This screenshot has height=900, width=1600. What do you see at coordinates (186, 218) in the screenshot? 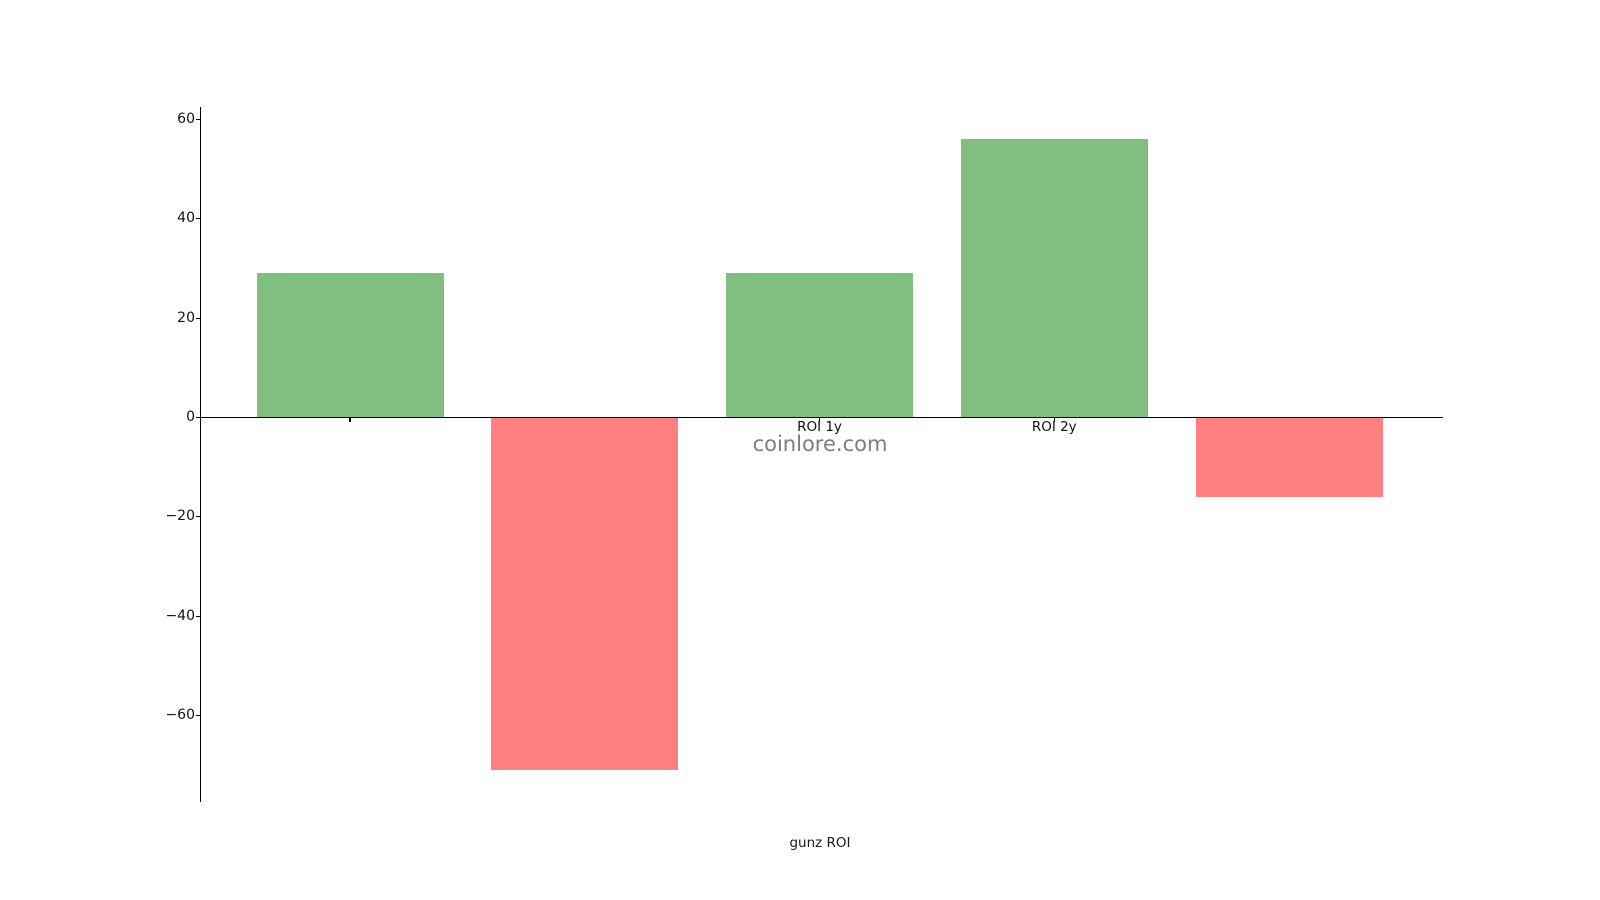
I see `y-tick-label: 40` at bounding box center [186, 218].